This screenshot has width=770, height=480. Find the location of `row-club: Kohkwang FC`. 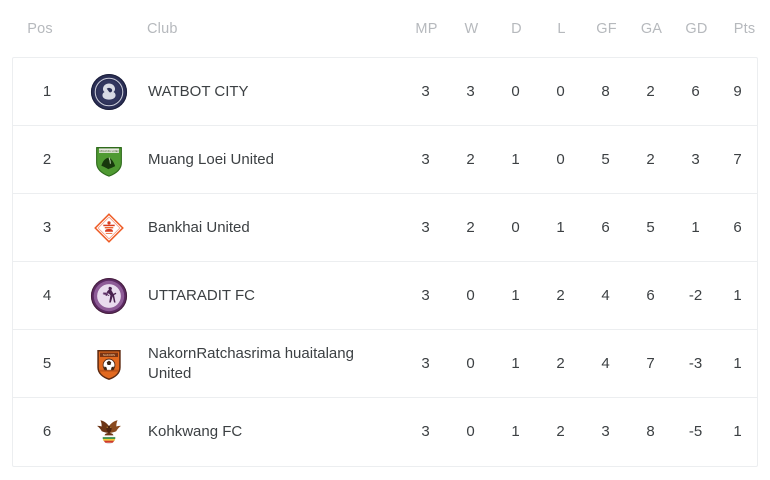

row-club: Kohkwang FC is located at coordinates (270, 432).